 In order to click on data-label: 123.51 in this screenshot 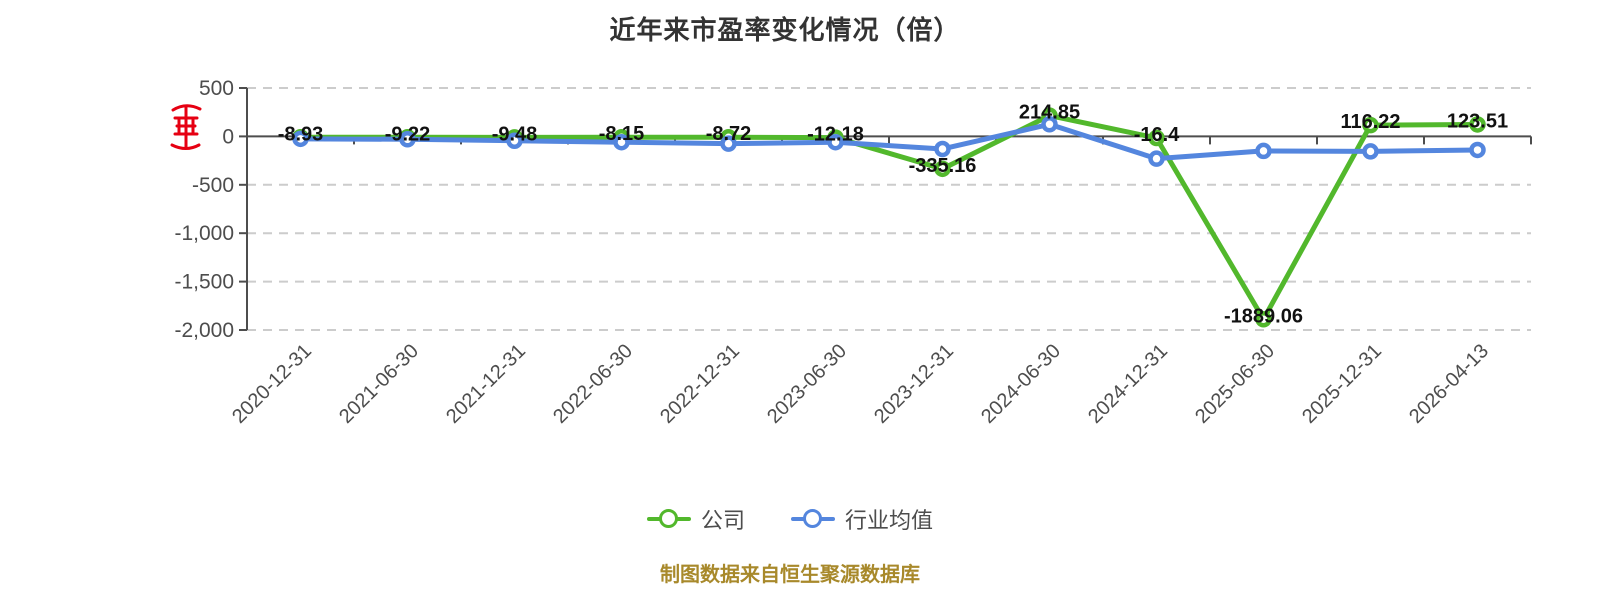, I will do `click(1477, 121)`.